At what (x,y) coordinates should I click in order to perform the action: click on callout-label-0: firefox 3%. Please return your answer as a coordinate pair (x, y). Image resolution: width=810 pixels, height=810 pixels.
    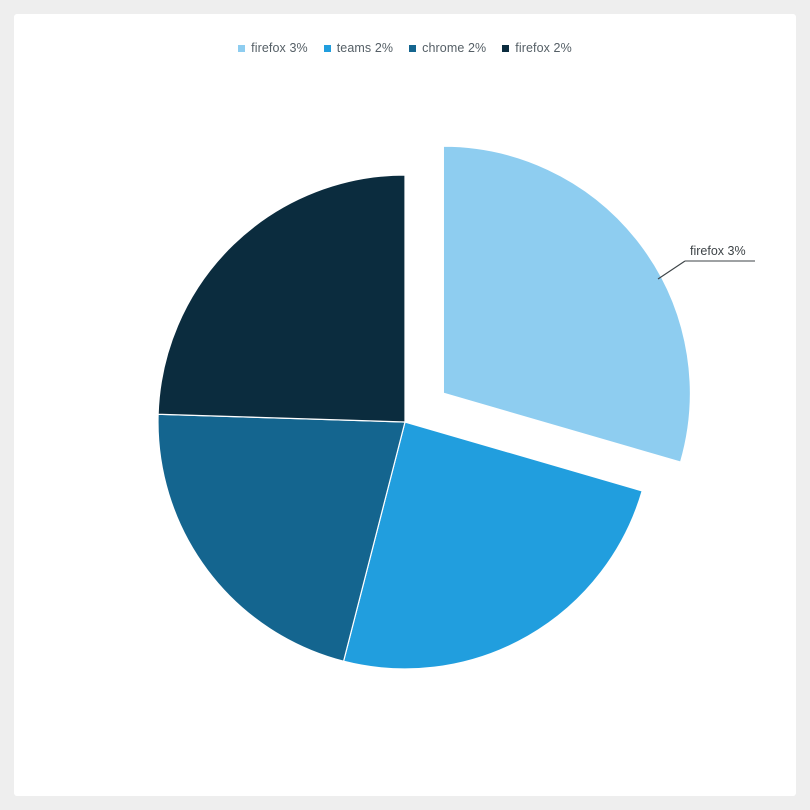
    Looking at the image, I should click on (718, 251).